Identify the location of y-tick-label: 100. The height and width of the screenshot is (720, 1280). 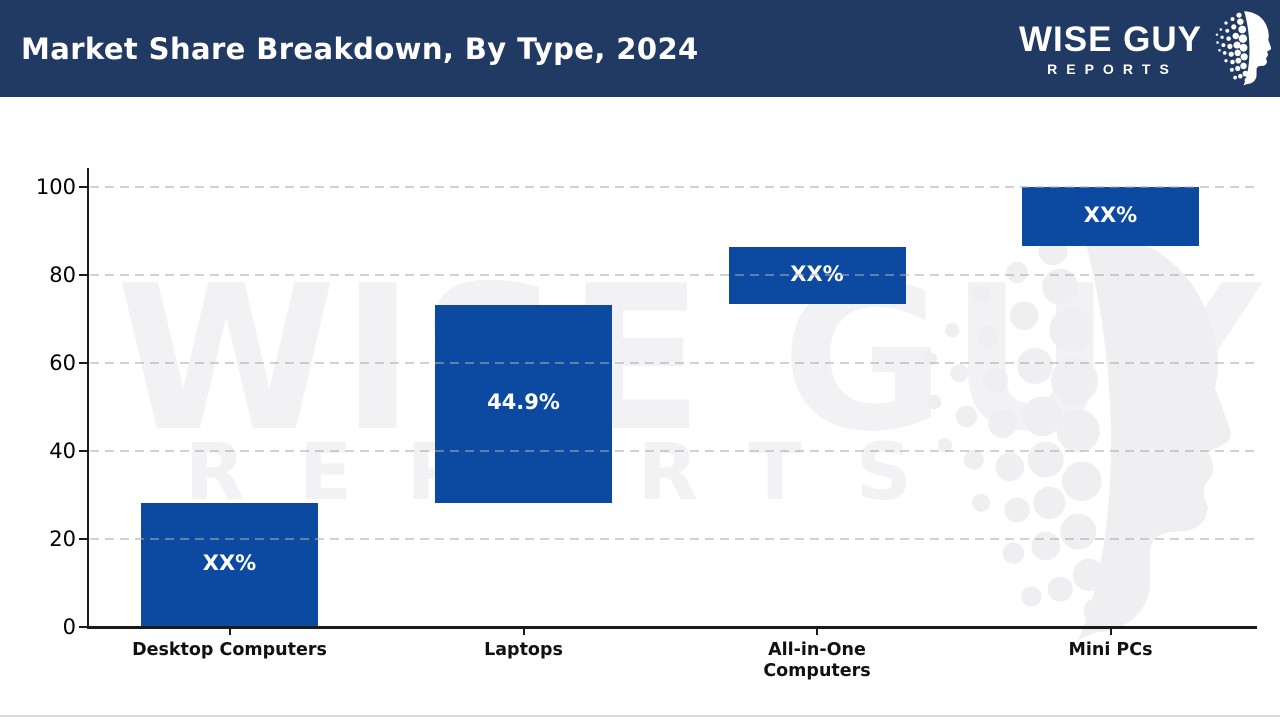
(55, 187).